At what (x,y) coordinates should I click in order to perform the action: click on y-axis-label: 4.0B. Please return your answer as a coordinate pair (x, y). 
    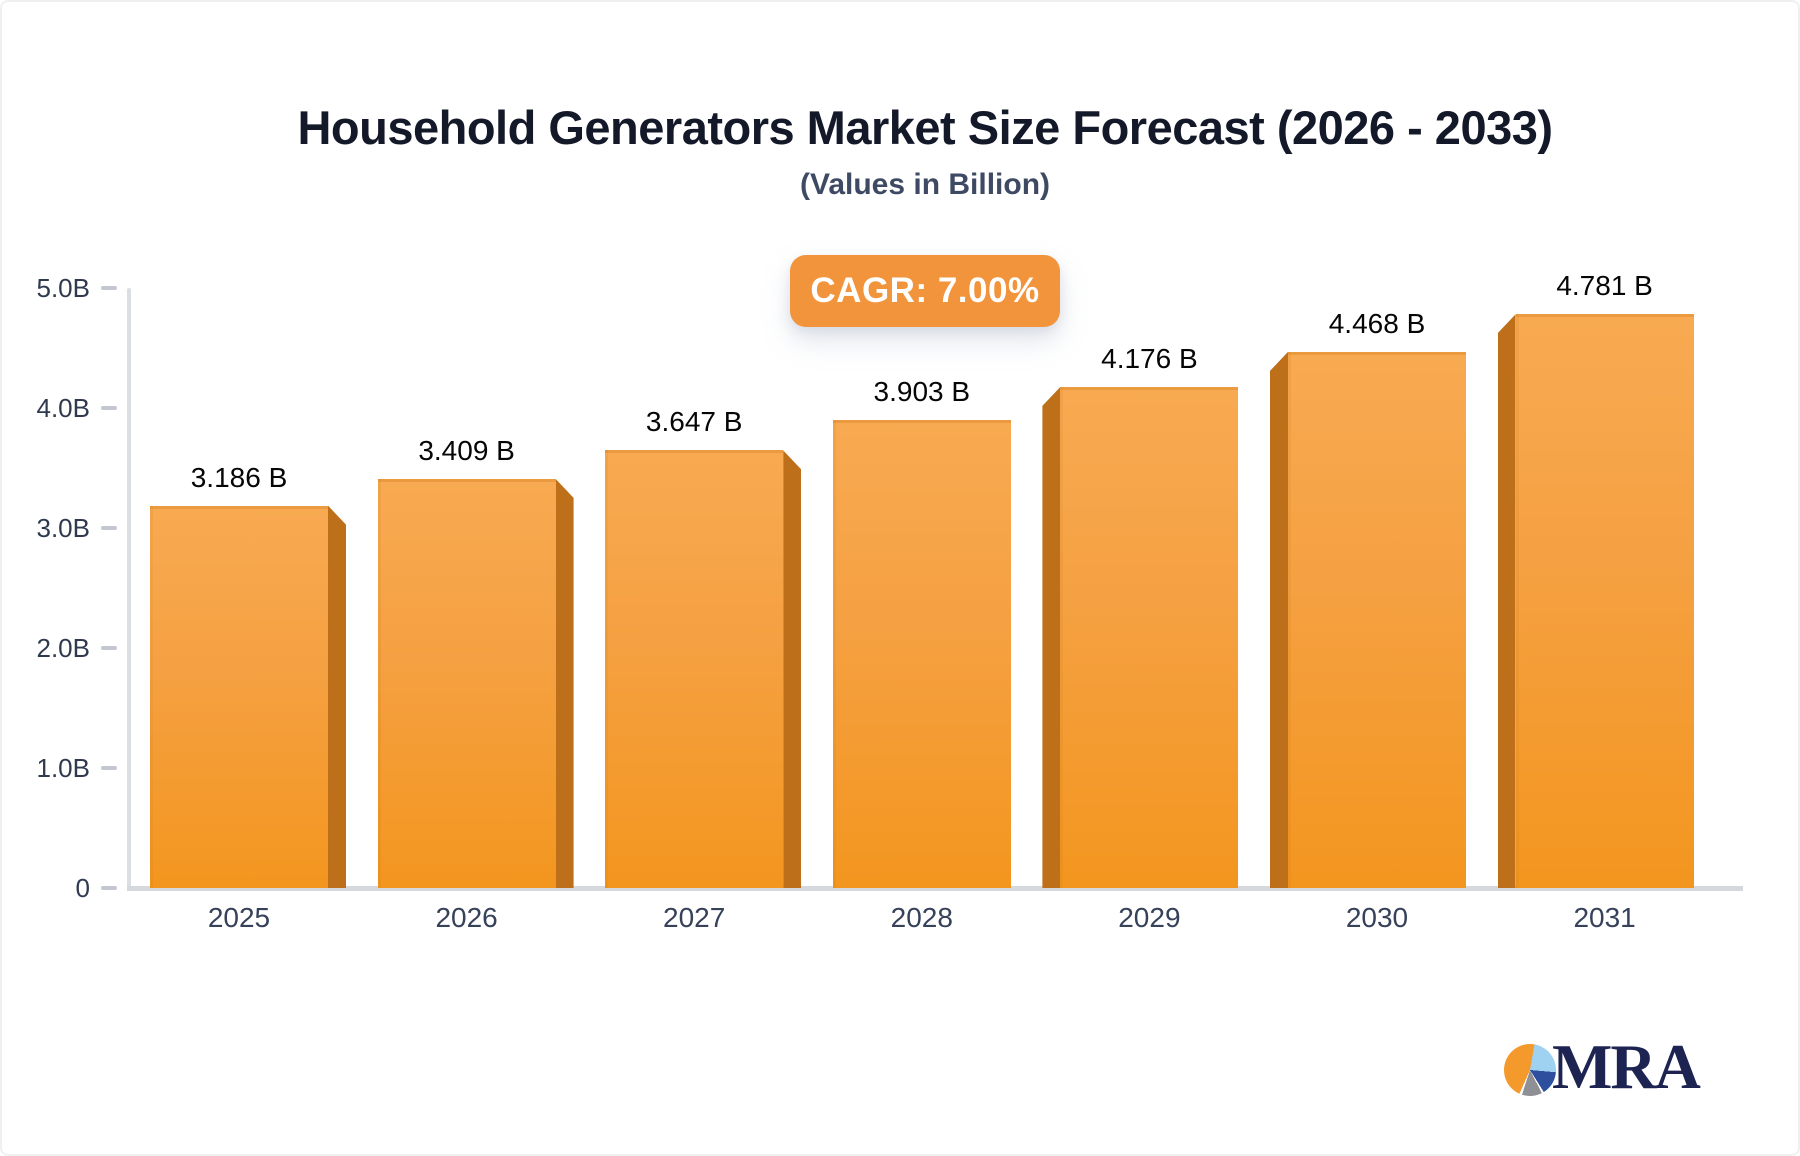
    Looking at the image, I should click on (63, 408).